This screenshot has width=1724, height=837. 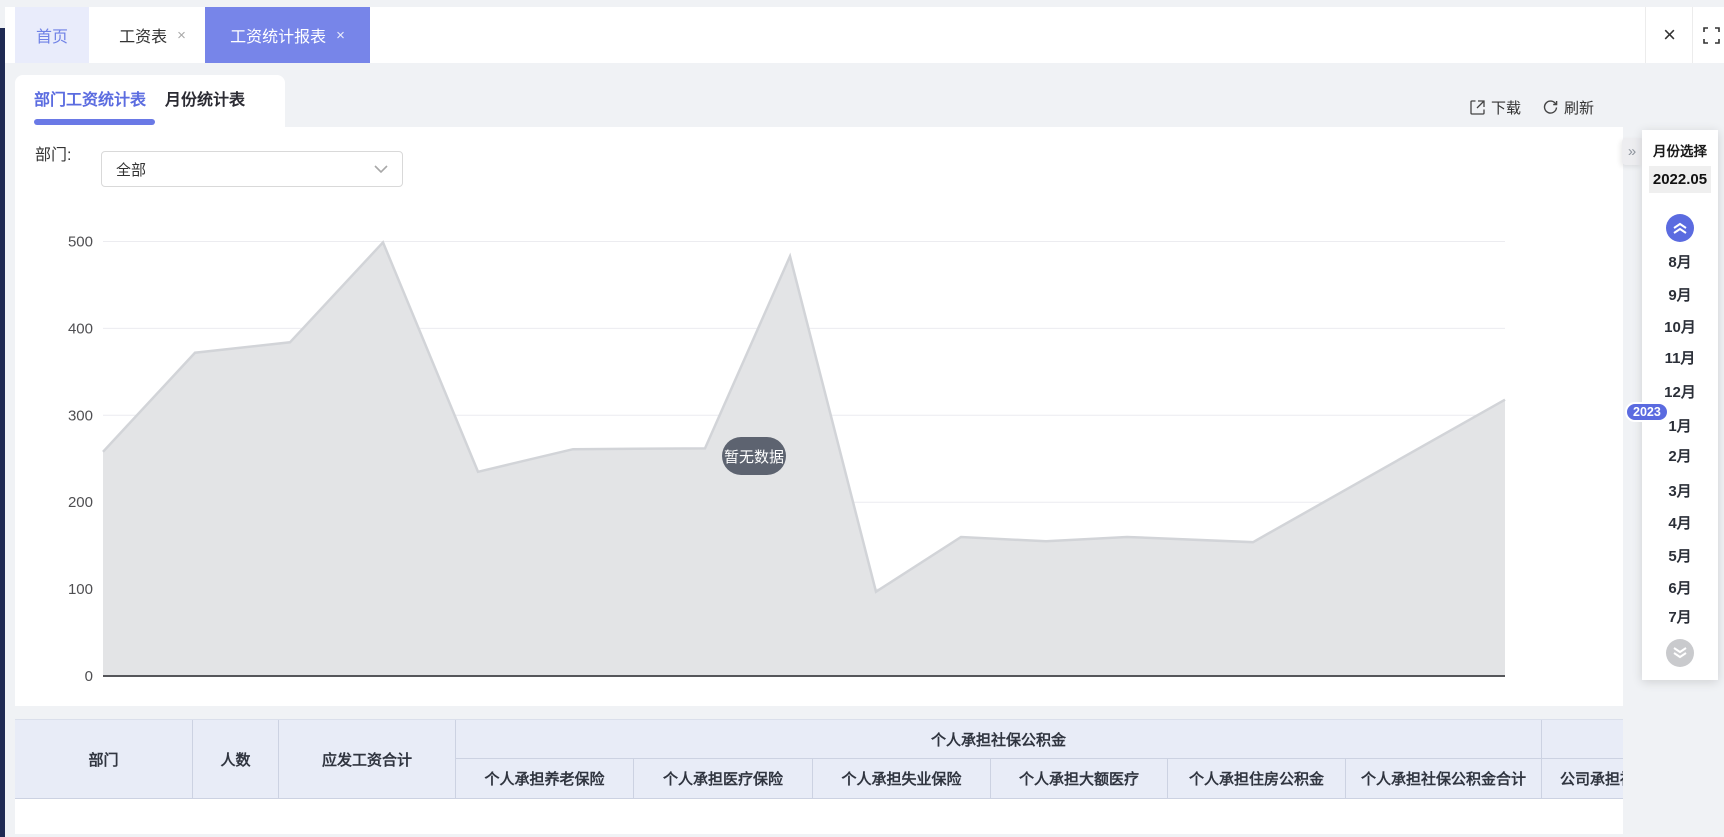 I want to click on tab-salary-label: 工资表, so click(x=143, y=37).